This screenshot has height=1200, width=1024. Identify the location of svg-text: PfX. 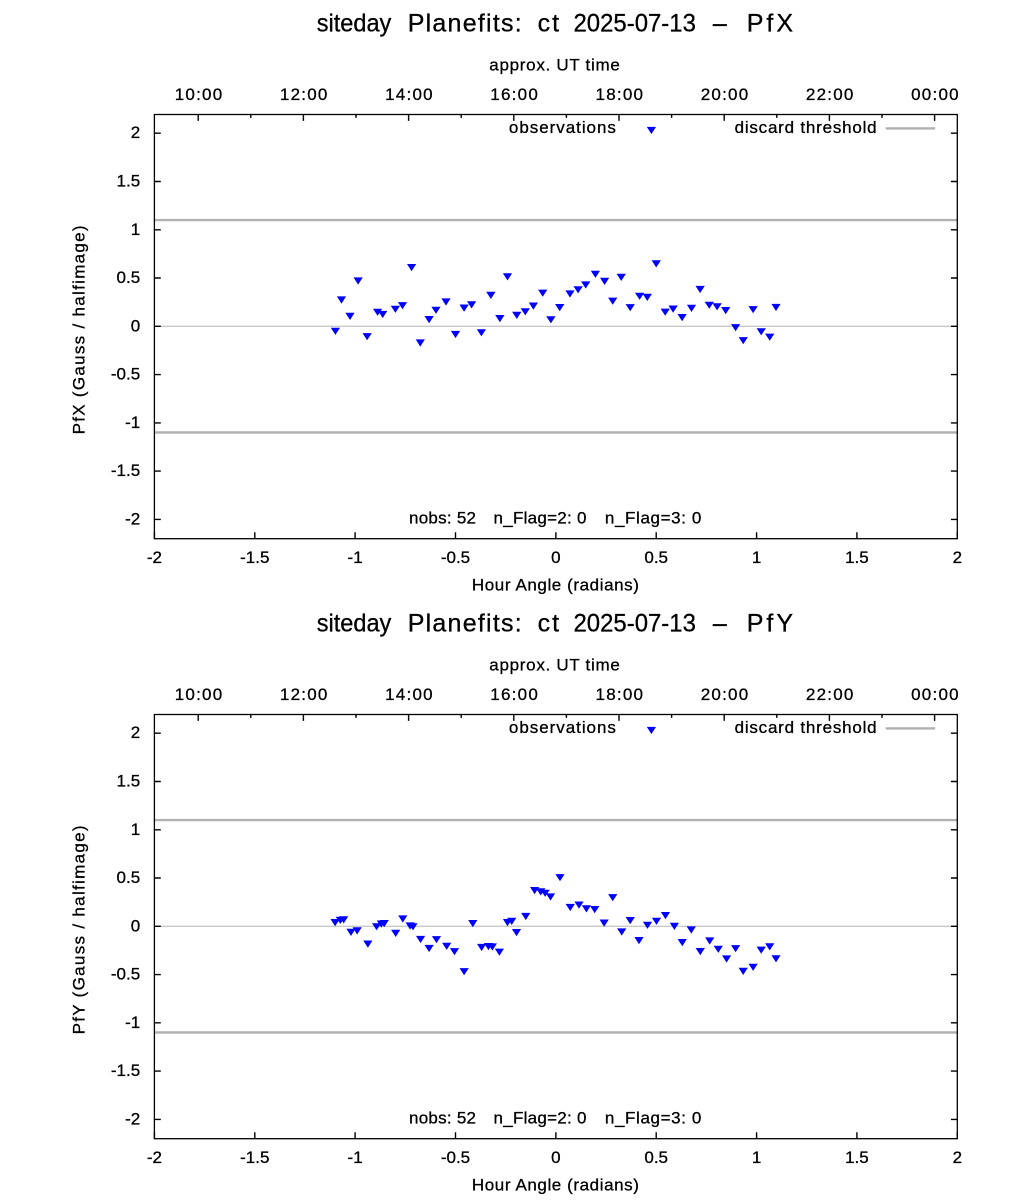
(770, 24).